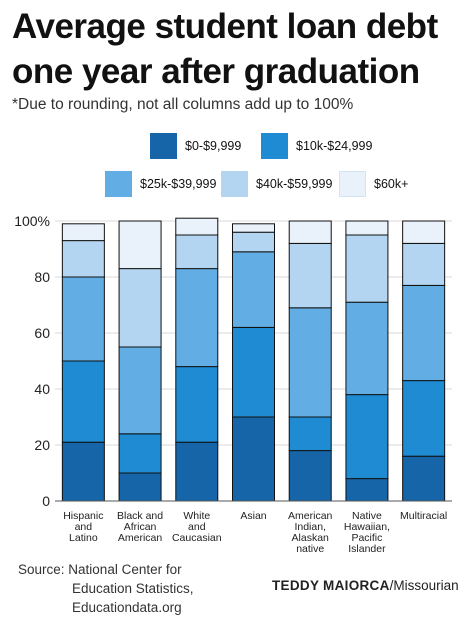 The height and width of the screenshot is (617, 474). Describe the element at coordinates (127, 607) in the screenshot. I see `source-line: Educationdata.org` at that location.